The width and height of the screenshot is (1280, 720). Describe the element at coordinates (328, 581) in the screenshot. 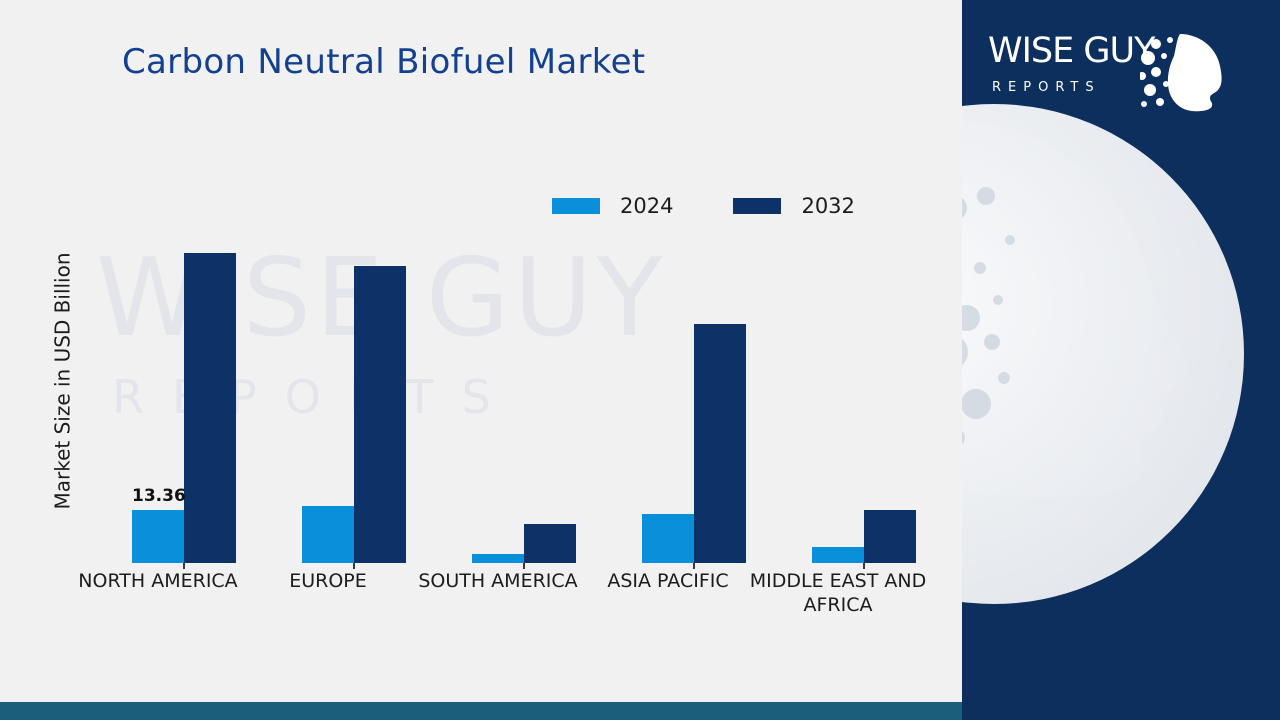

I see `x-axis-category-label: EUROPE` at that location.